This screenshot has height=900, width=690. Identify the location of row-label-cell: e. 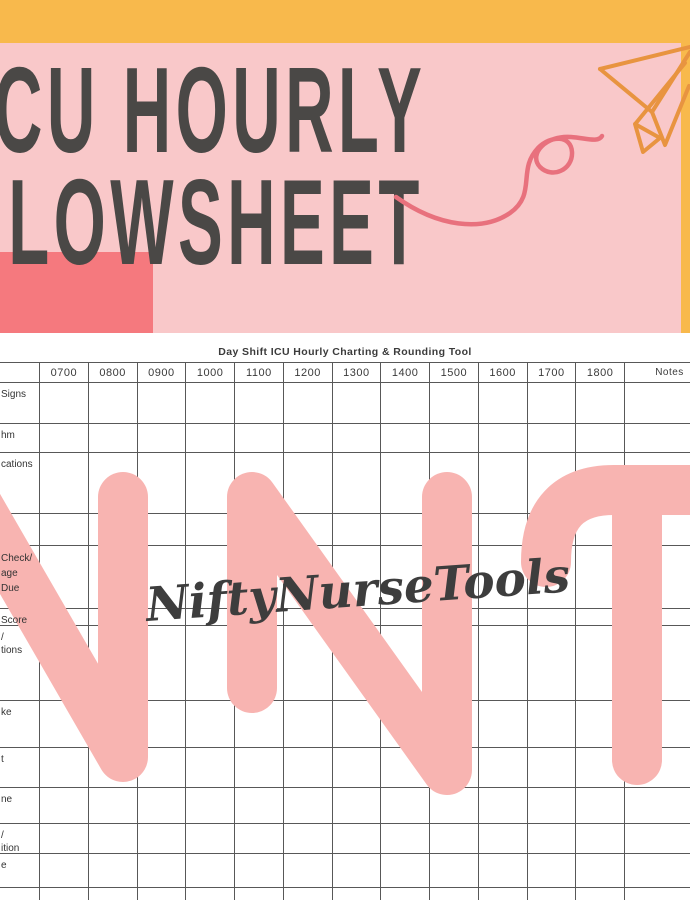
(20, 871).